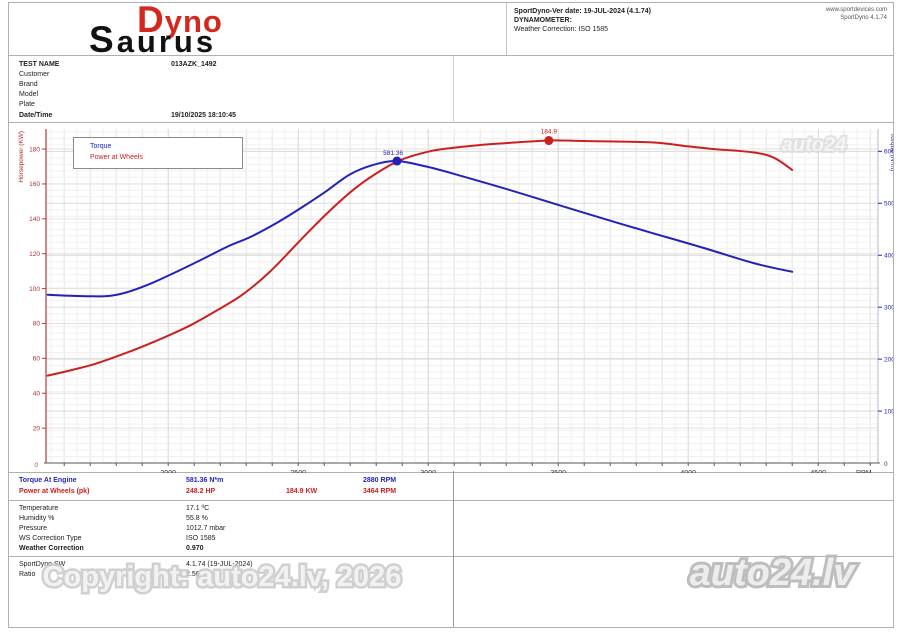 This screenshot has width=900, height=636. What do you see at coordinates (34, 219) in the screenshot?
I see `svg-text: 140` at bounding box center [34, 219].